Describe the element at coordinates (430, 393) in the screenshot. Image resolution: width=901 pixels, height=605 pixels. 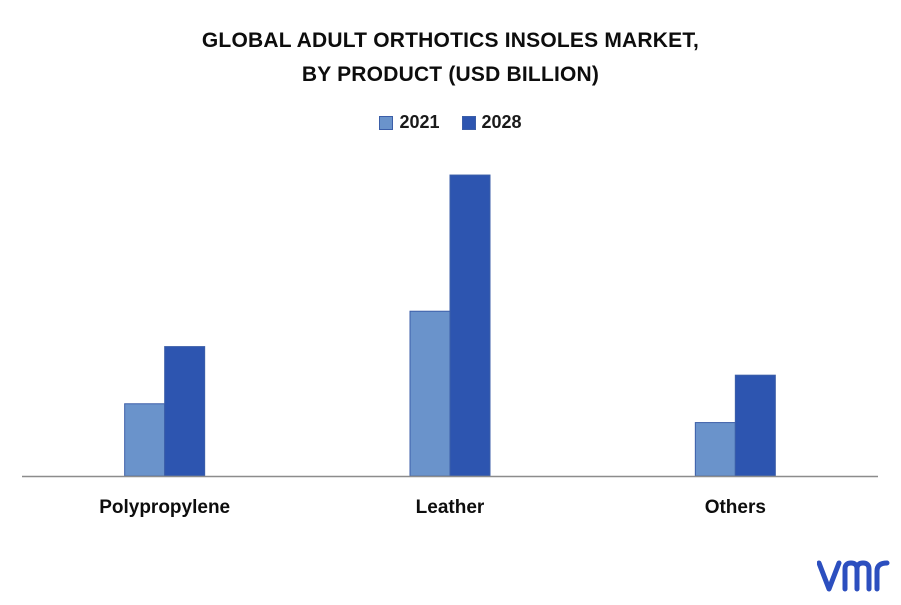
I see `bar-leather-2021` at that location.